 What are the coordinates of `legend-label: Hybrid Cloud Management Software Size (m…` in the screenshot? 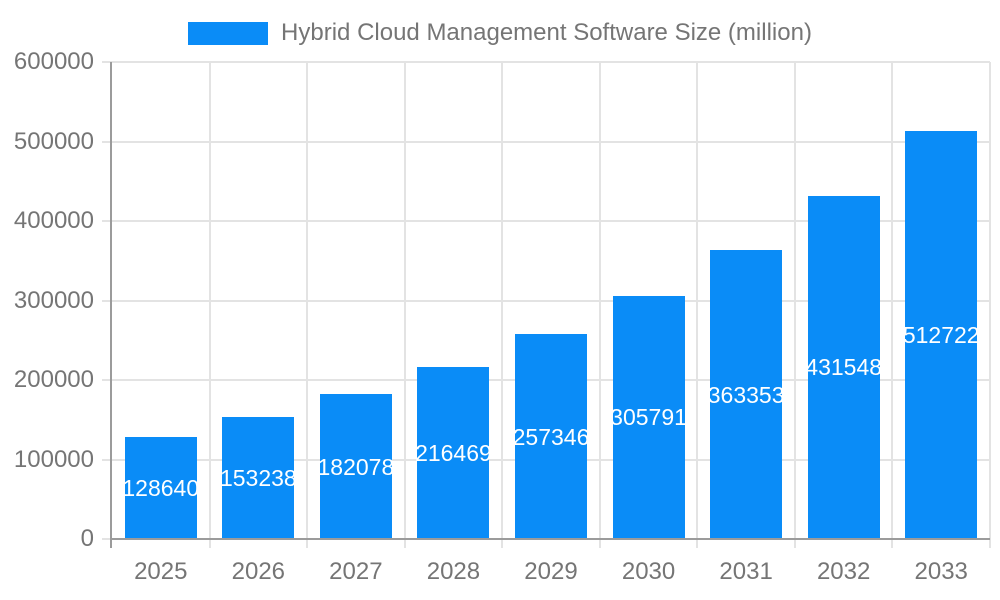 It's located at (546, 32).